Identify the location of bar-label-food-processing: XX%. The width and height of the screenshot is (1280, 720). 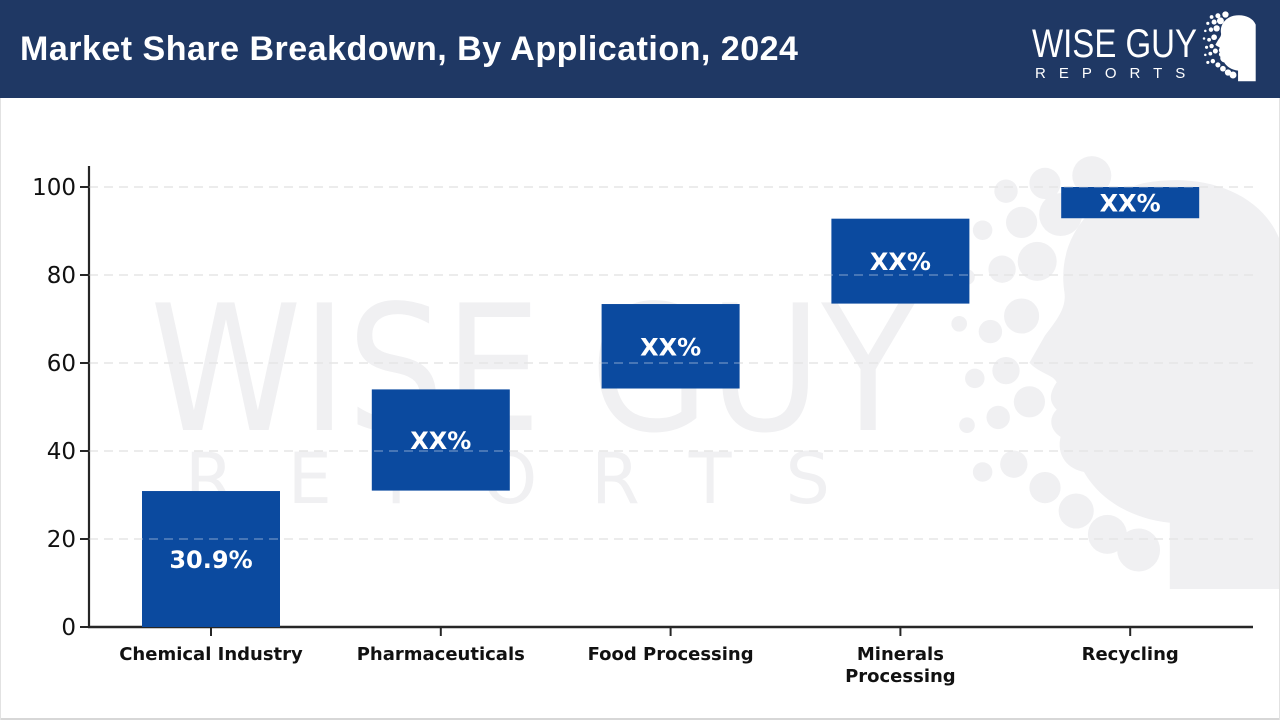
(670, 347).